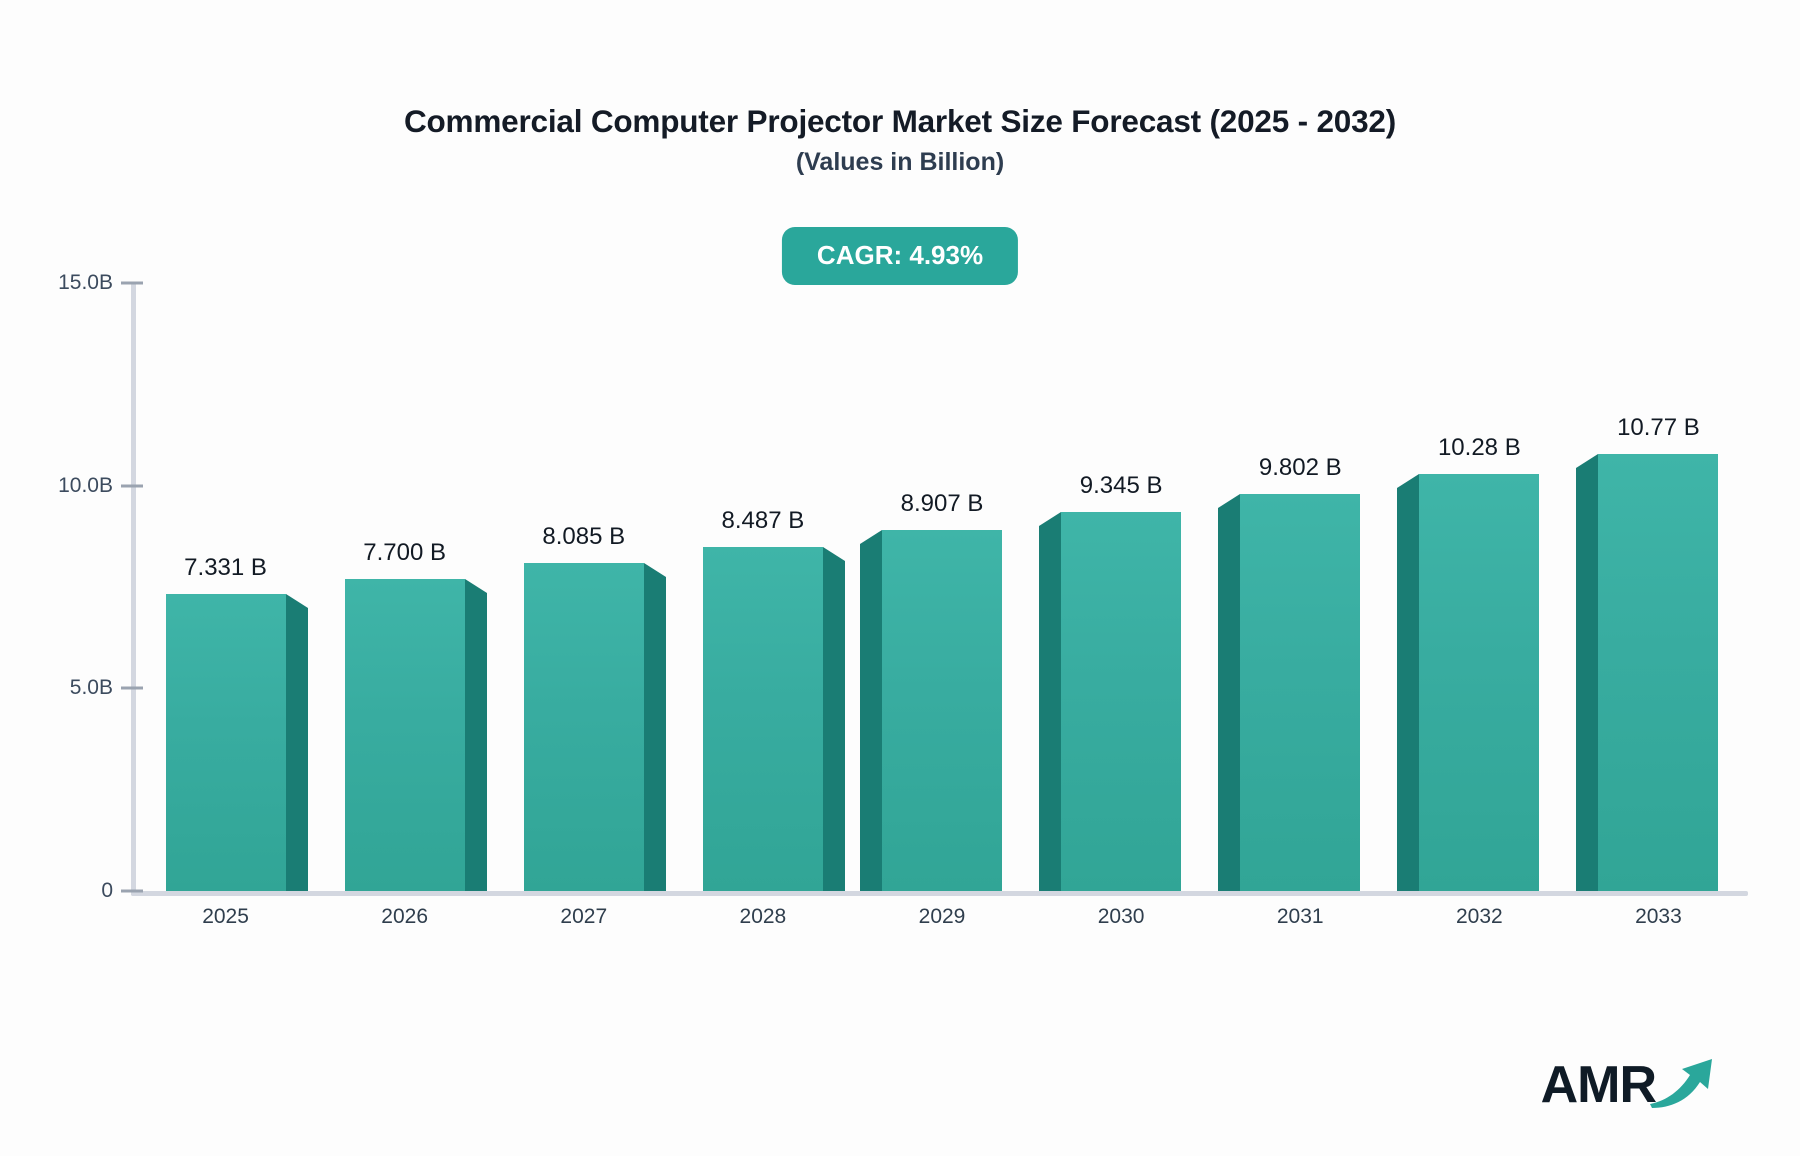 This screenshot has width=1800, height=1156. What do you see at coordinates (1121, 916) in the screenshot?
I see `x-tick-label-2030: 2030` at bounding box center [1121, 916].